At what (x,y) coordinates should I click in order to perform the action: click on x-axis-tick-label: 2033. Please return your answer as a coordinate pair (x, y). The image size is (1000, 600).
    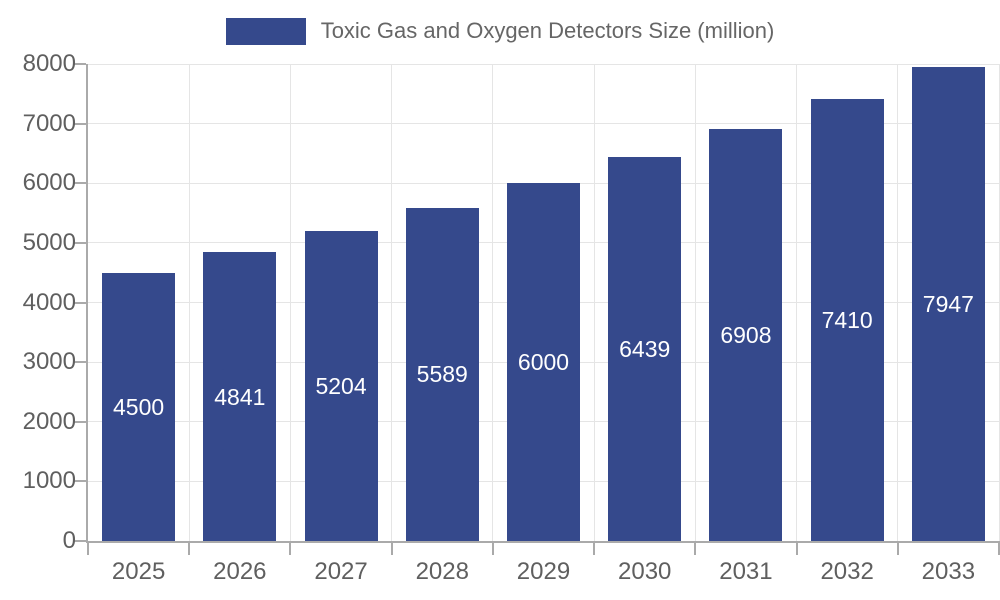
    Looking at the image, I should click on (948, 571).